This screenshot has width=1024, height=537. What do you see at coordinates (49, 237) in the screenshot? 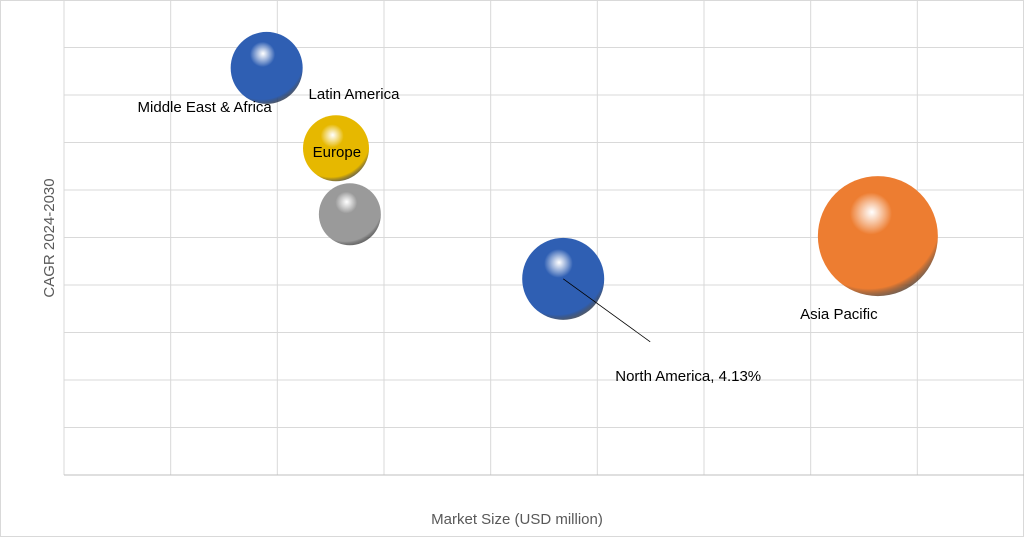
I see `y-axis-title: CAGR 2024-2030` at bounding box center [49, 237].